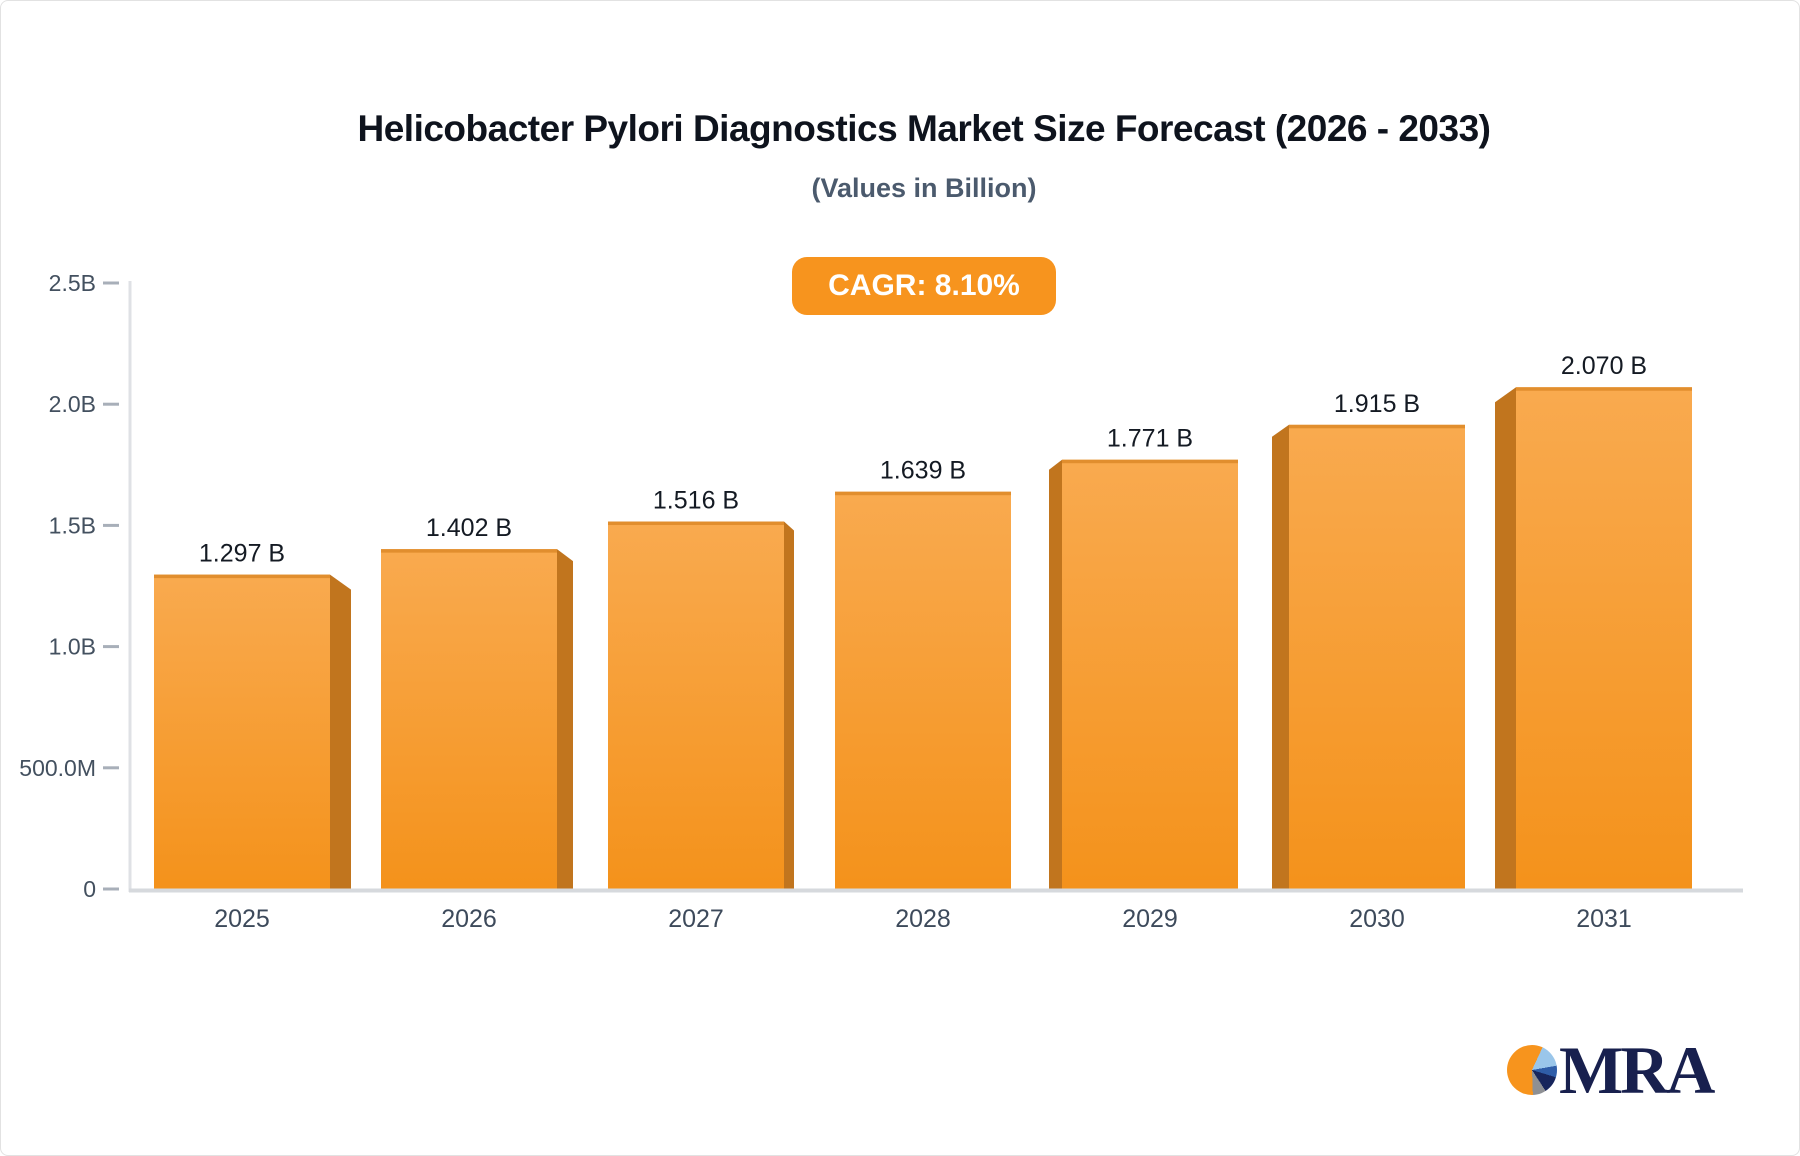 The image size is (1800, 1156). What do you see at coordinates (1377, 919) in the screenshot?
I see `x-tick-label: 2030` at bounding box center [1377, 919].